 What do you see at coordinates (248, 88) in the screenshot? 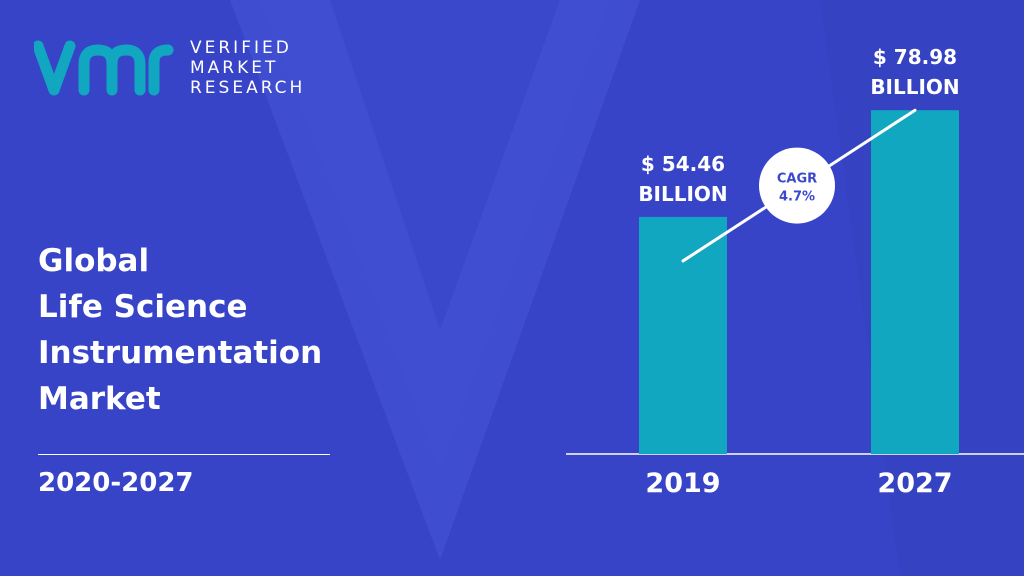
I see `brand-line-3: RESEARCH` at bounding box center [248, 88].